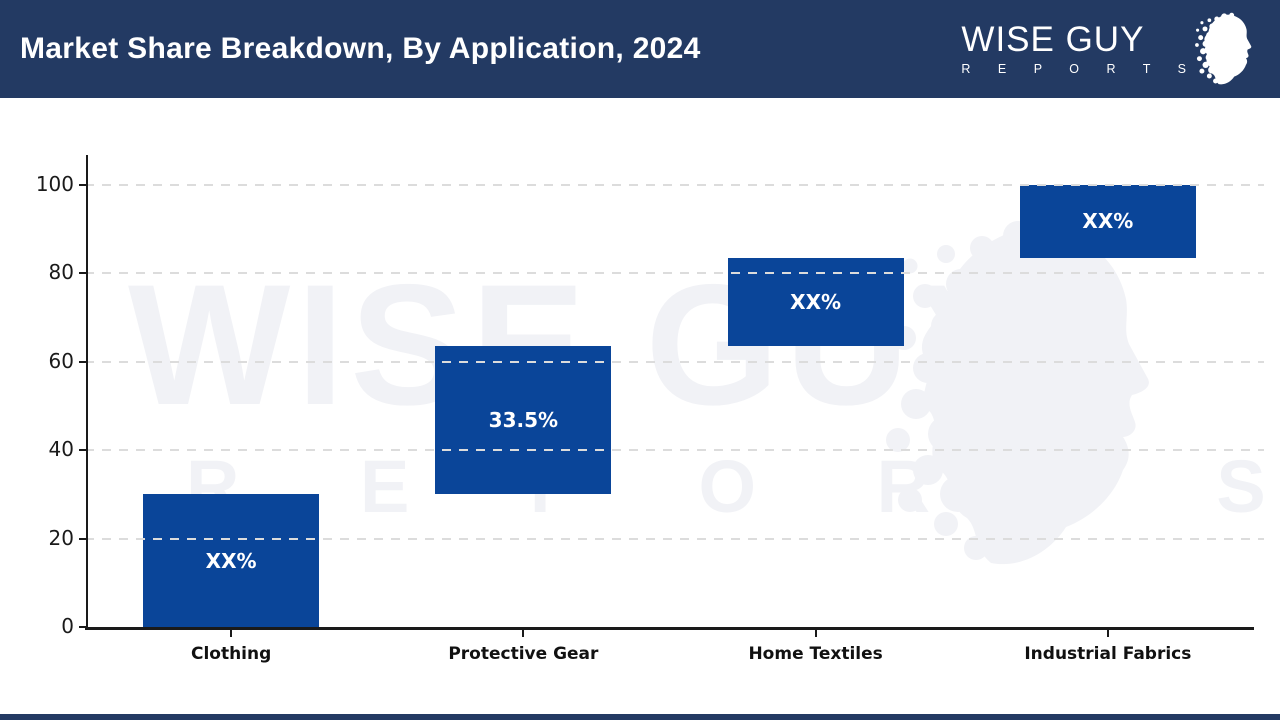 Image resolution: width=1280 pixels, height=720 pixels. I want to click on logo-text: WISE GUY R E P O R T S, so click(1079, 49).